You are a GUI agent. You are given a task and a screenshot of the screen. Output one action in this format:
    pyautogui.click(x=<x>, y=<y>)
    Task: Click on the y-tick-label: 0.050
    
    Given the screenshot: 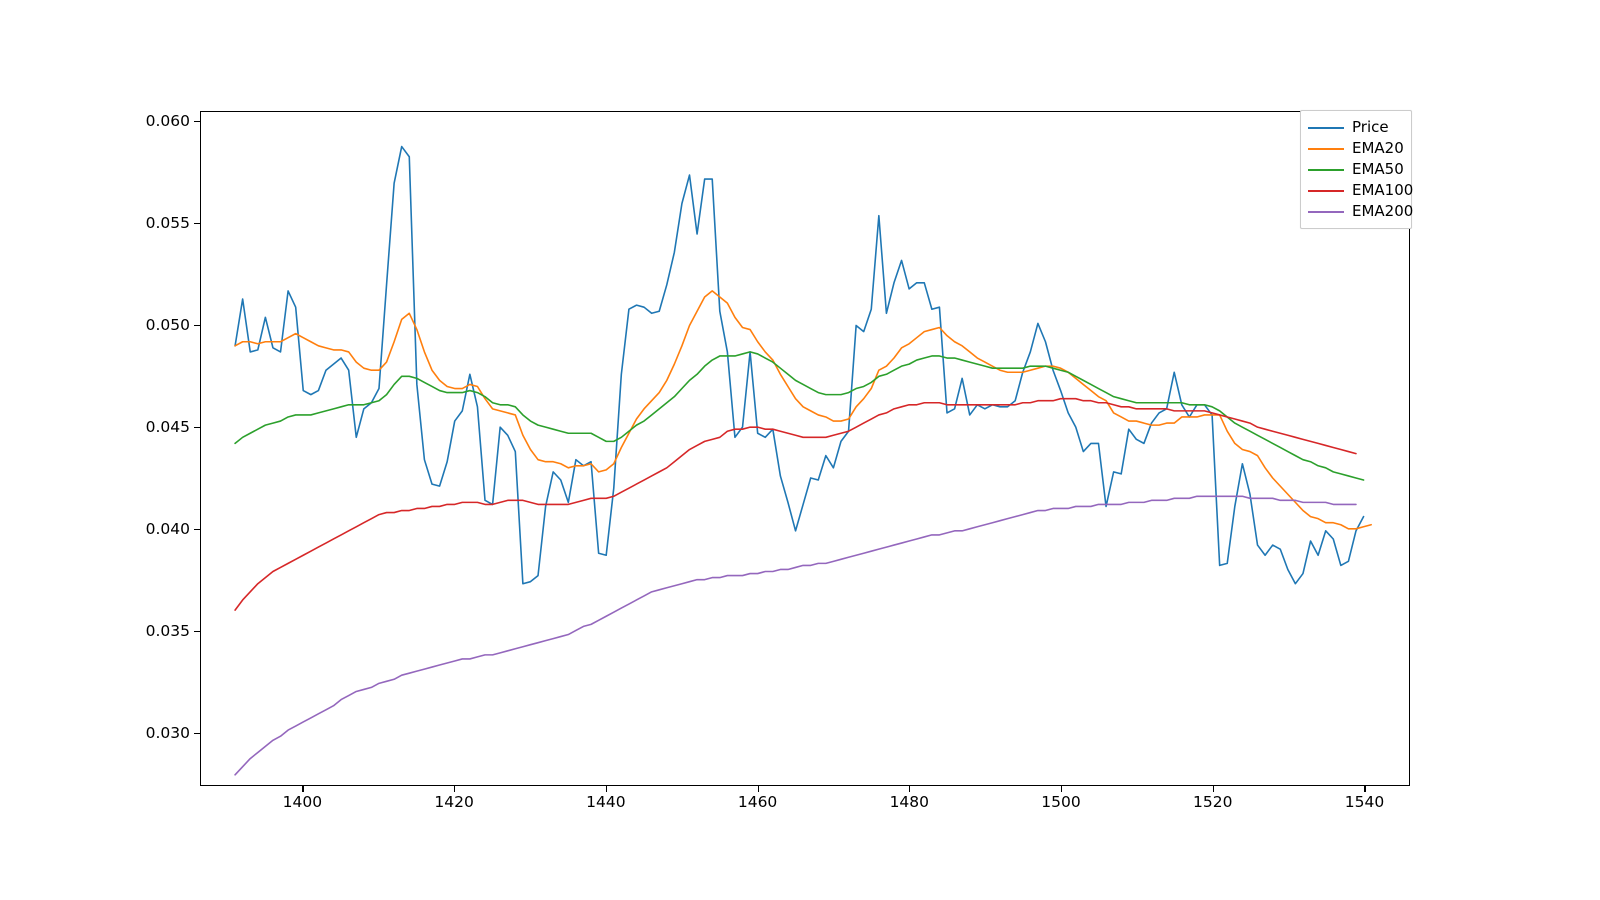 What is the action you would take?
    pyautogui.click(x=167, y=325)
    